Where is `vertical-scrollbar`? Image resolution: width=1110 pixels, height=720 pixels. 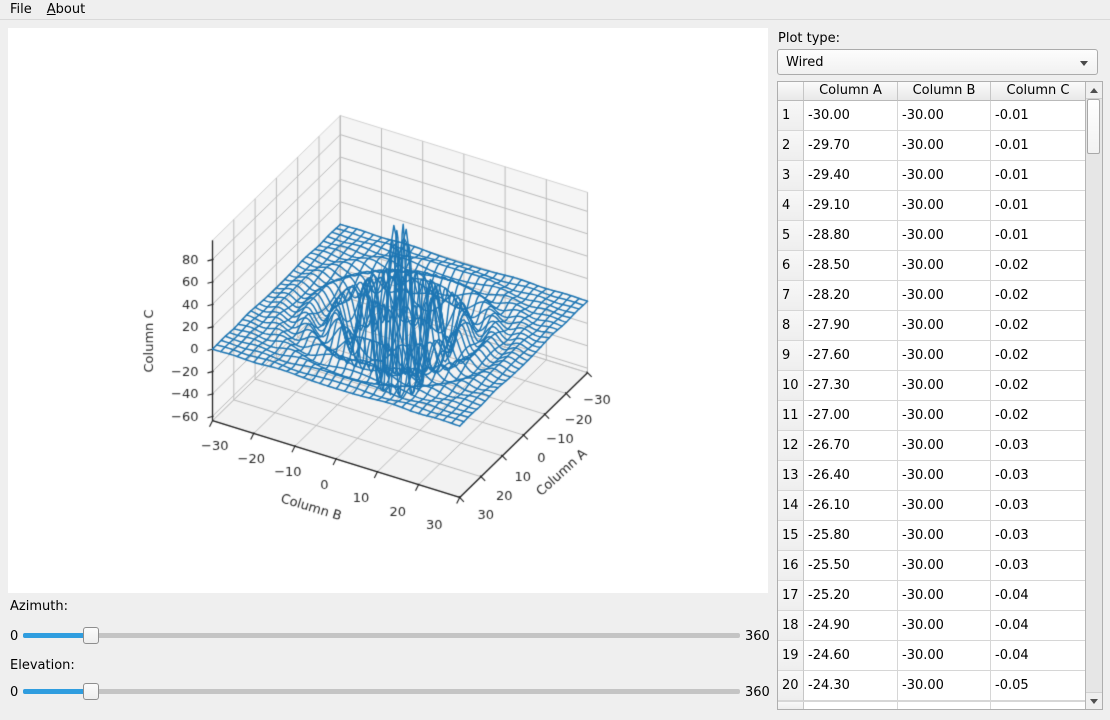 vertical-scrollbar is located at coordinates (1093, 395).